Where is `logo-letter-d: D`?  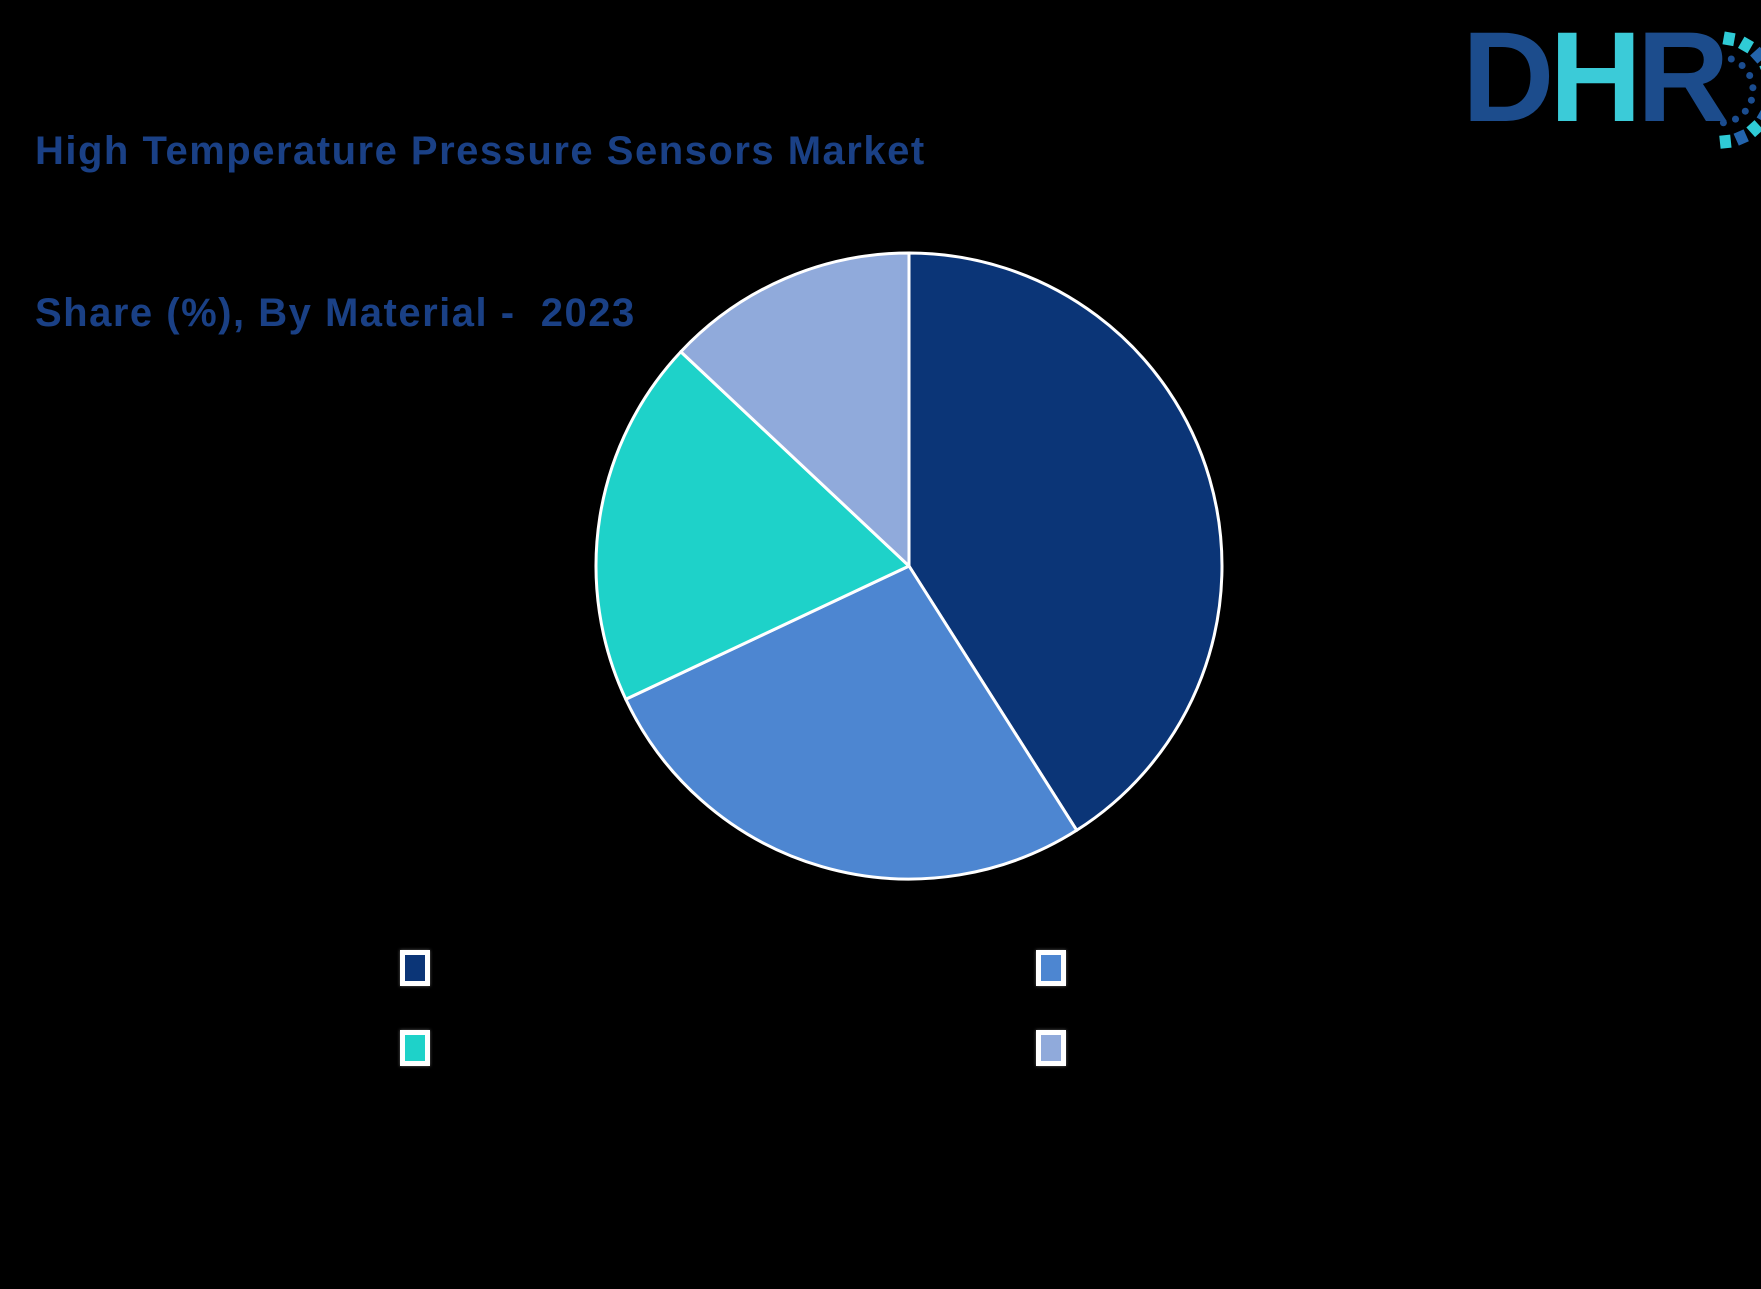 logo-letter-d: D is located at coordinates (1508, 77).